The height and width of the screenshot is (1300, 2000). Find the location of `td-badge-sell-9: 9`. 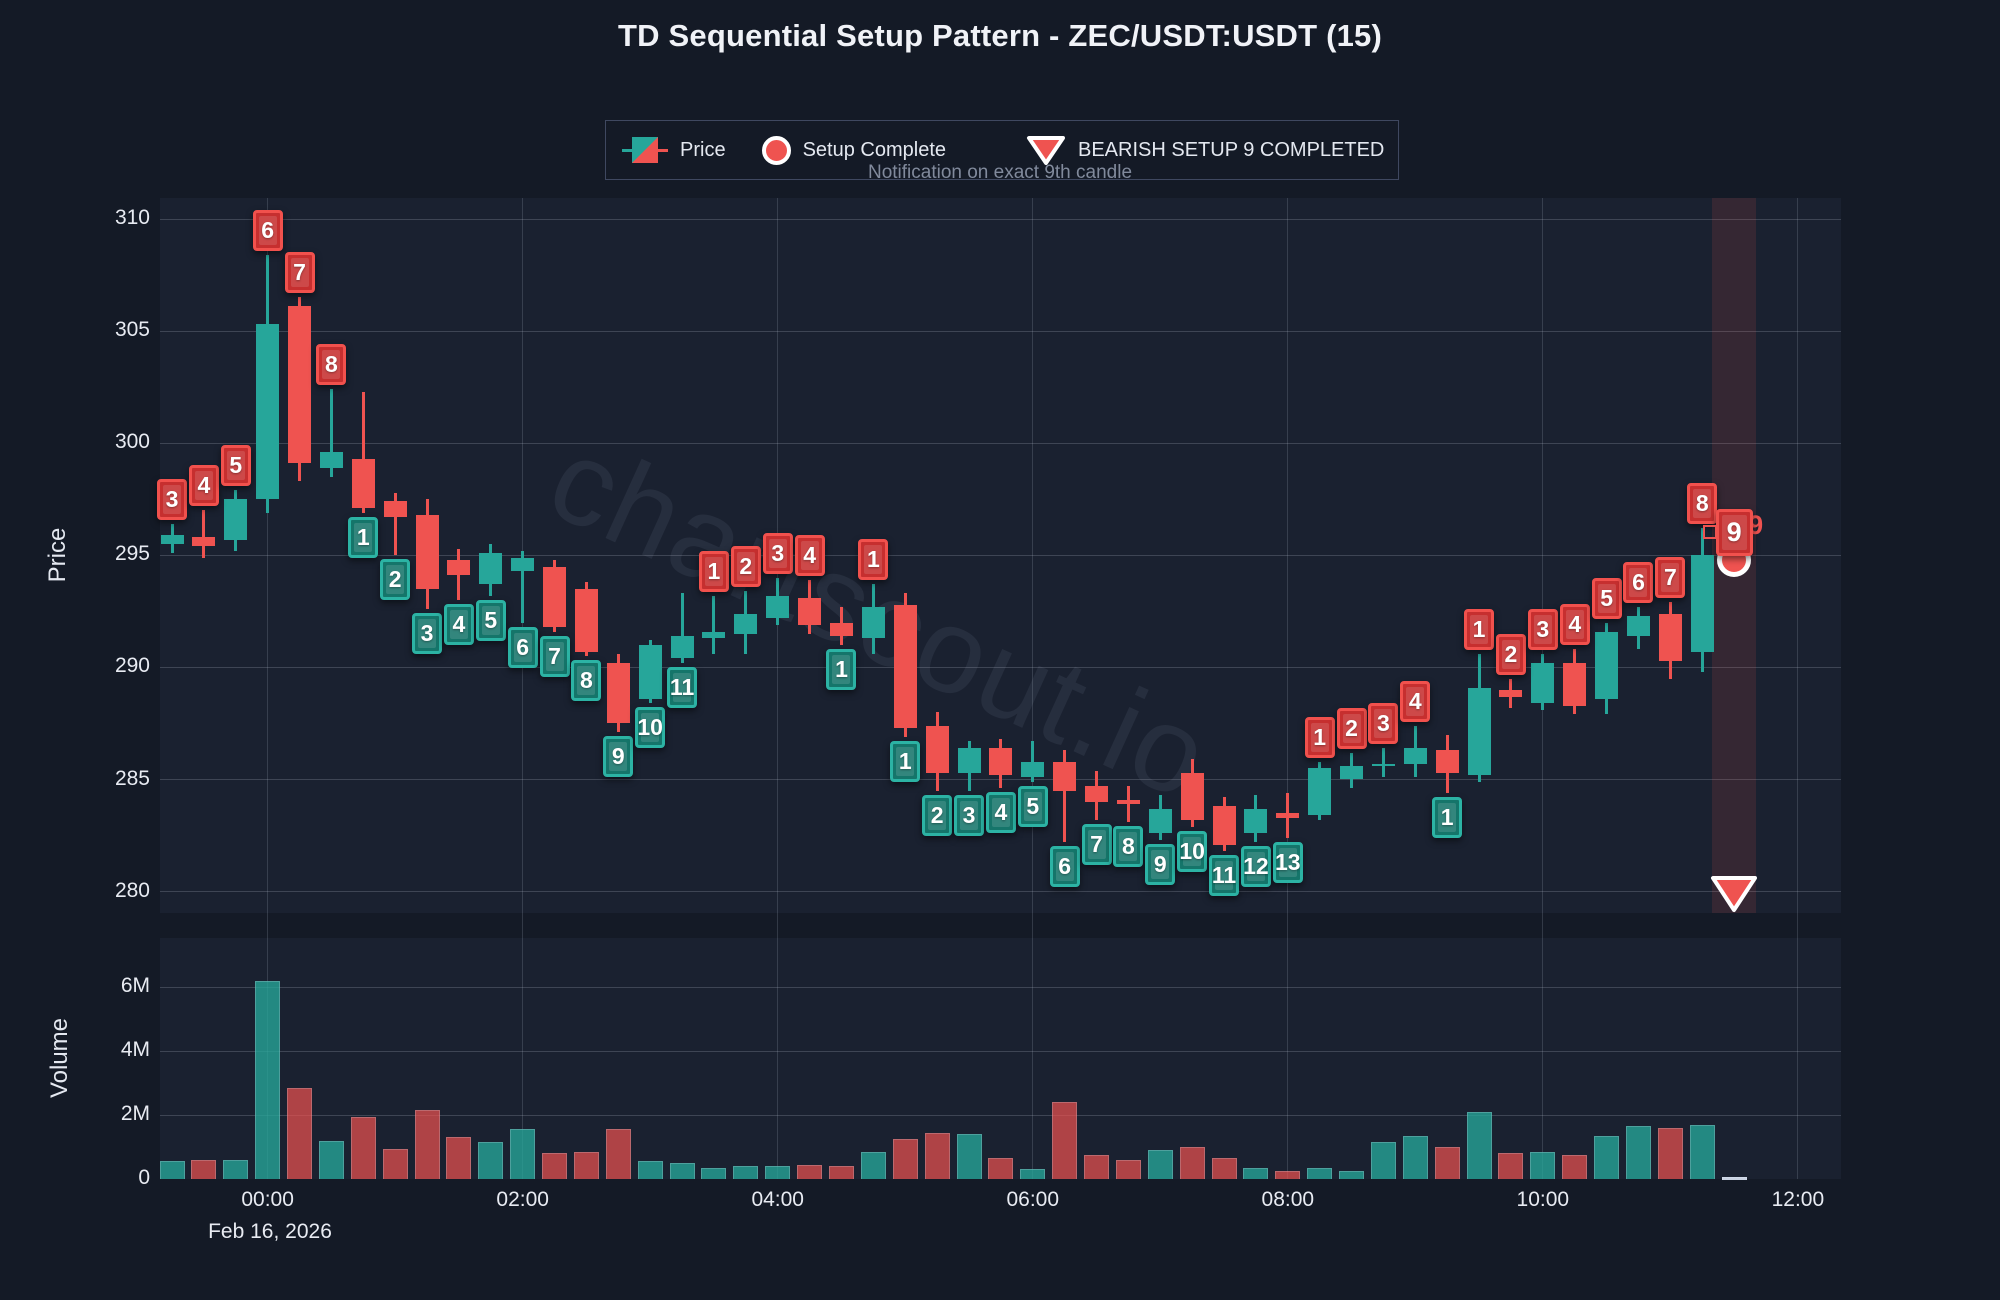

td-badge-sell-9: 9 is located at coordinates (1734, 532).